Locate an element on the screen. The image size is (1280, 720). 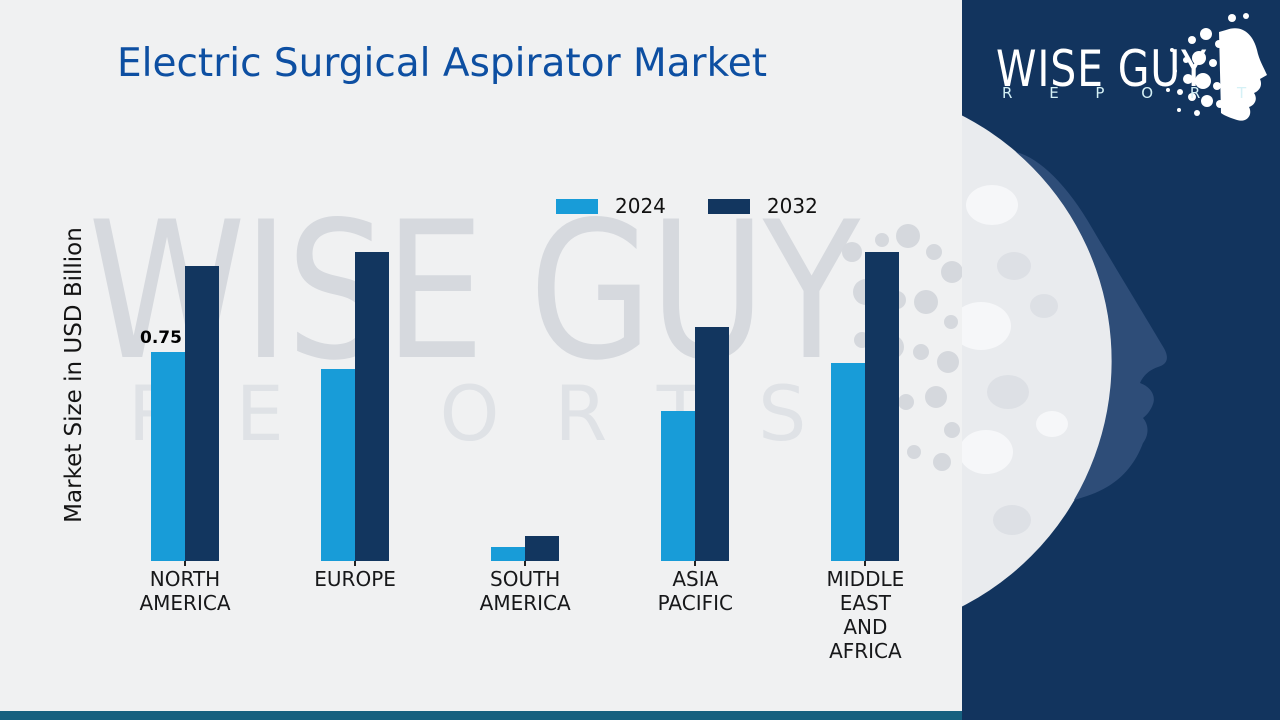
category-label-asia-pacific: ASIA PACIFIC is located at coordinates (695, 591).